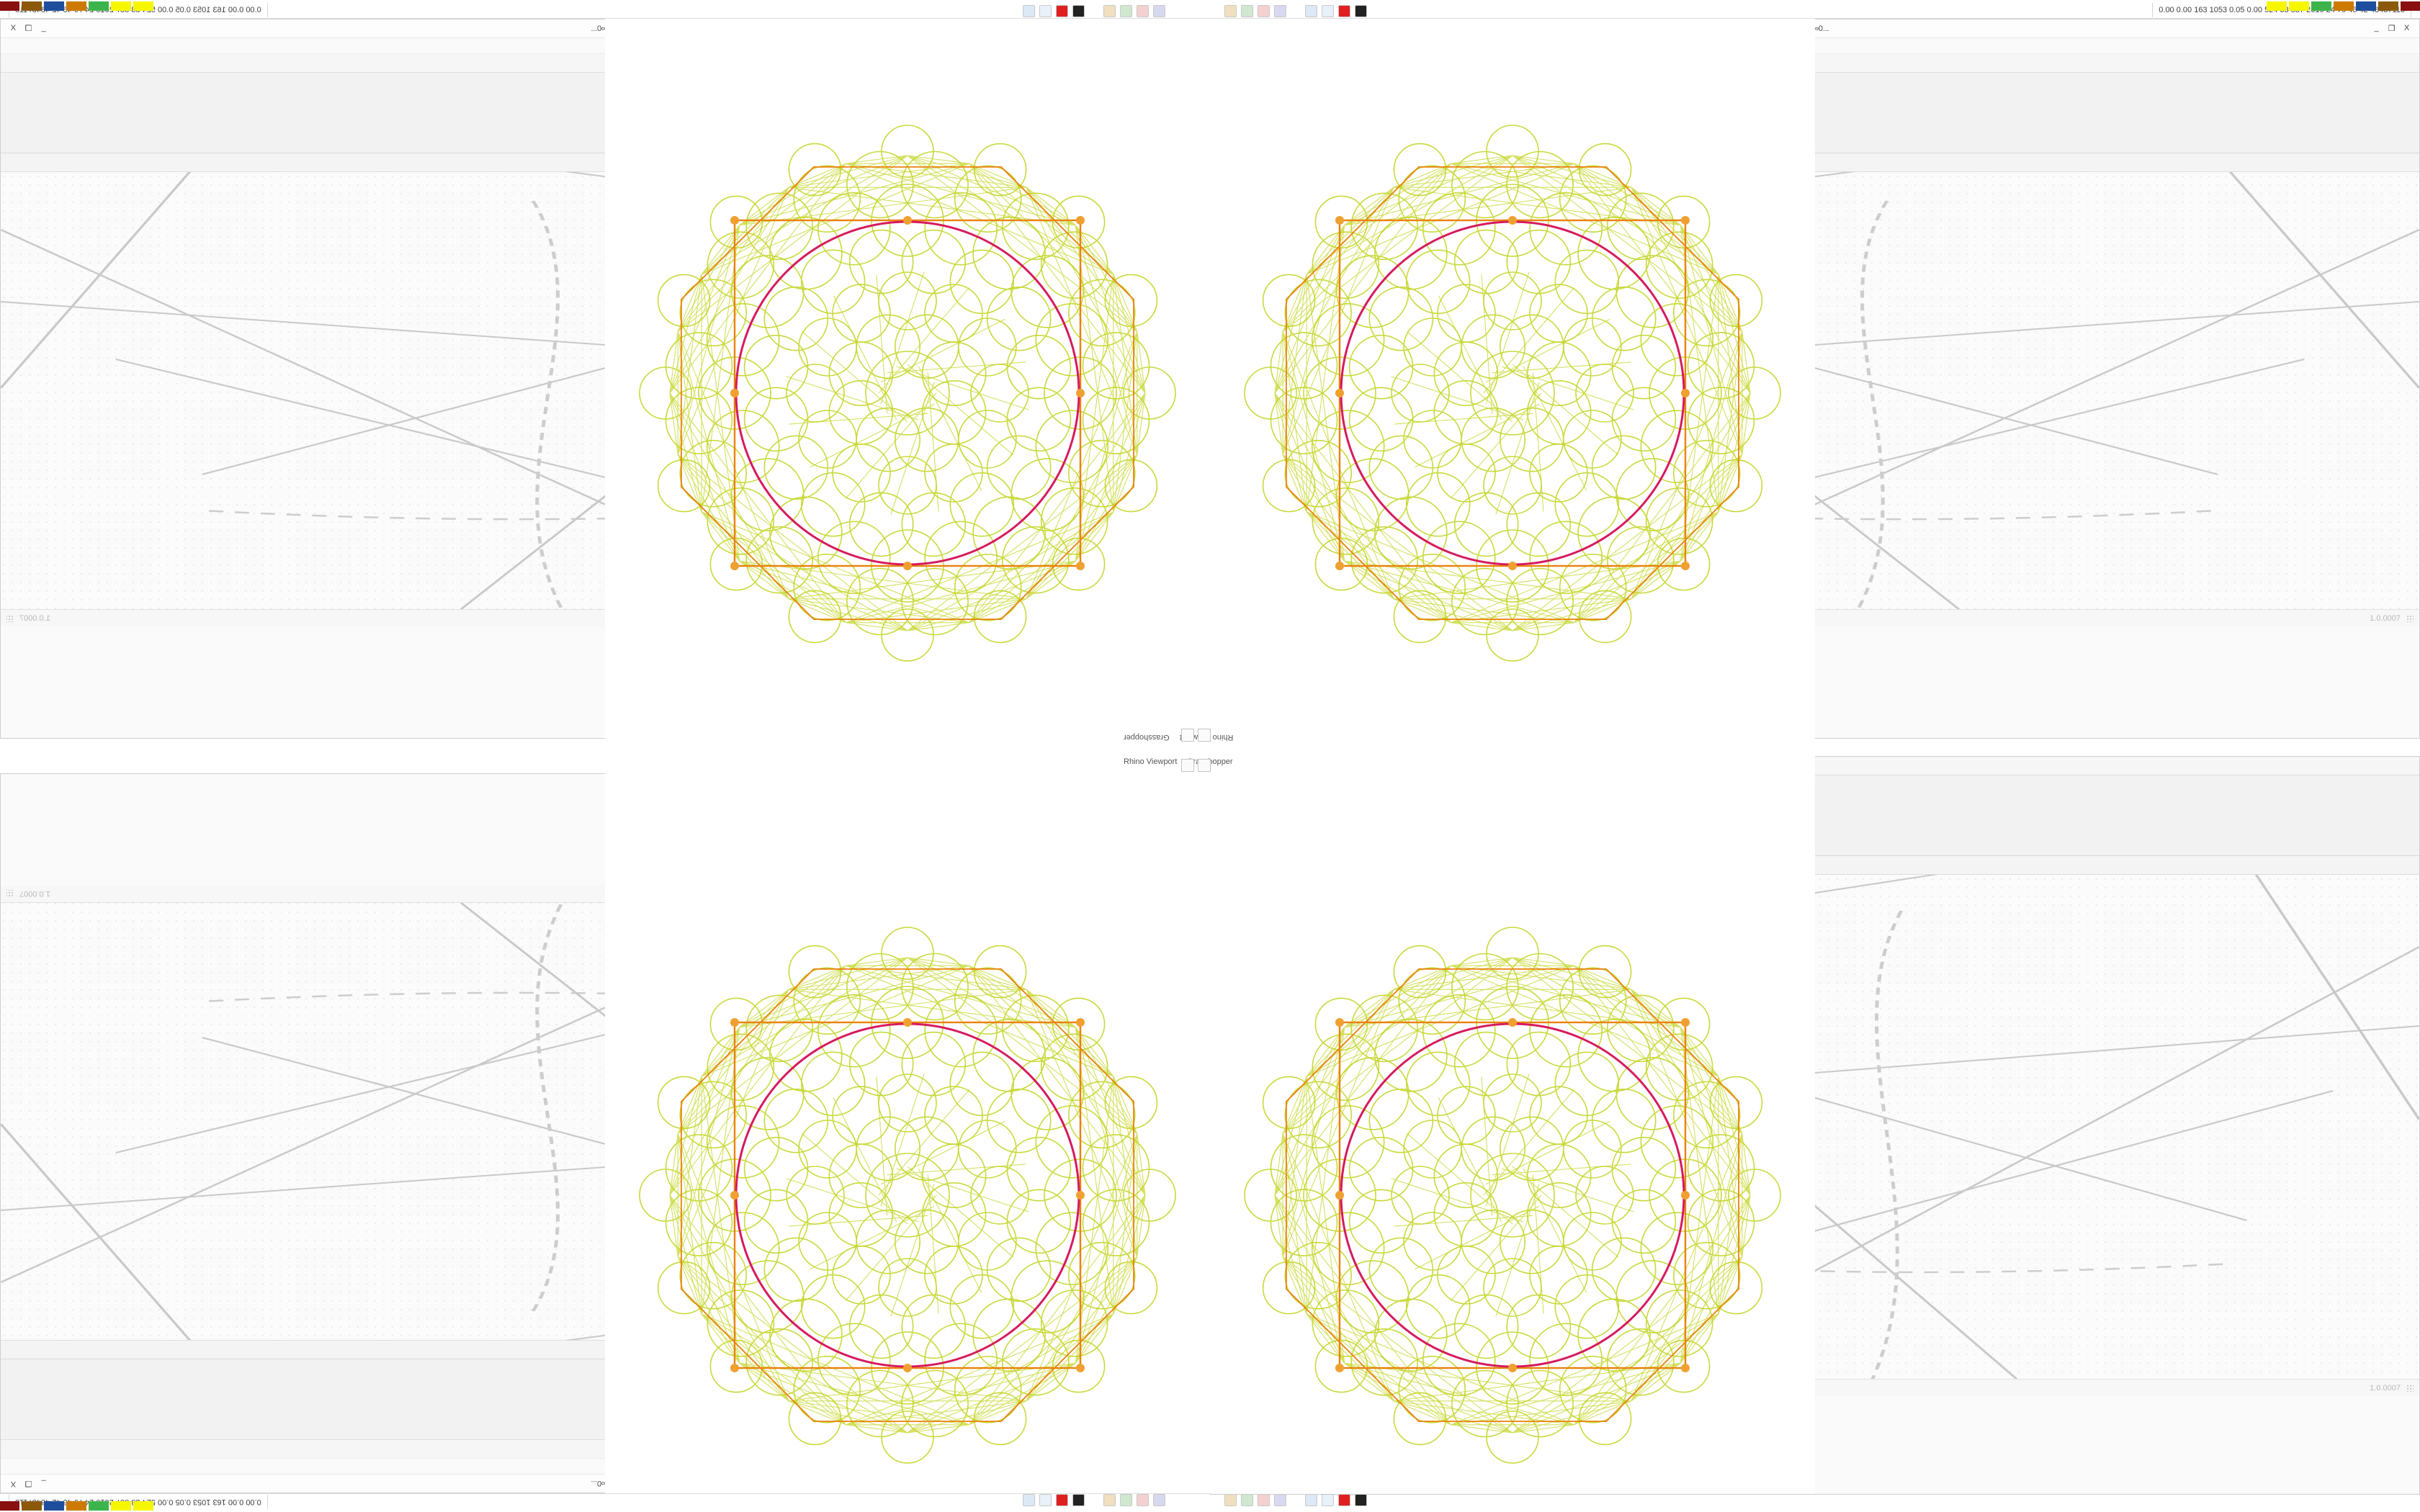 This screenshot has height=1512, width=2420. I want to click on viewport-label-rhino: Rhino Viewport, so click(1151, 761).